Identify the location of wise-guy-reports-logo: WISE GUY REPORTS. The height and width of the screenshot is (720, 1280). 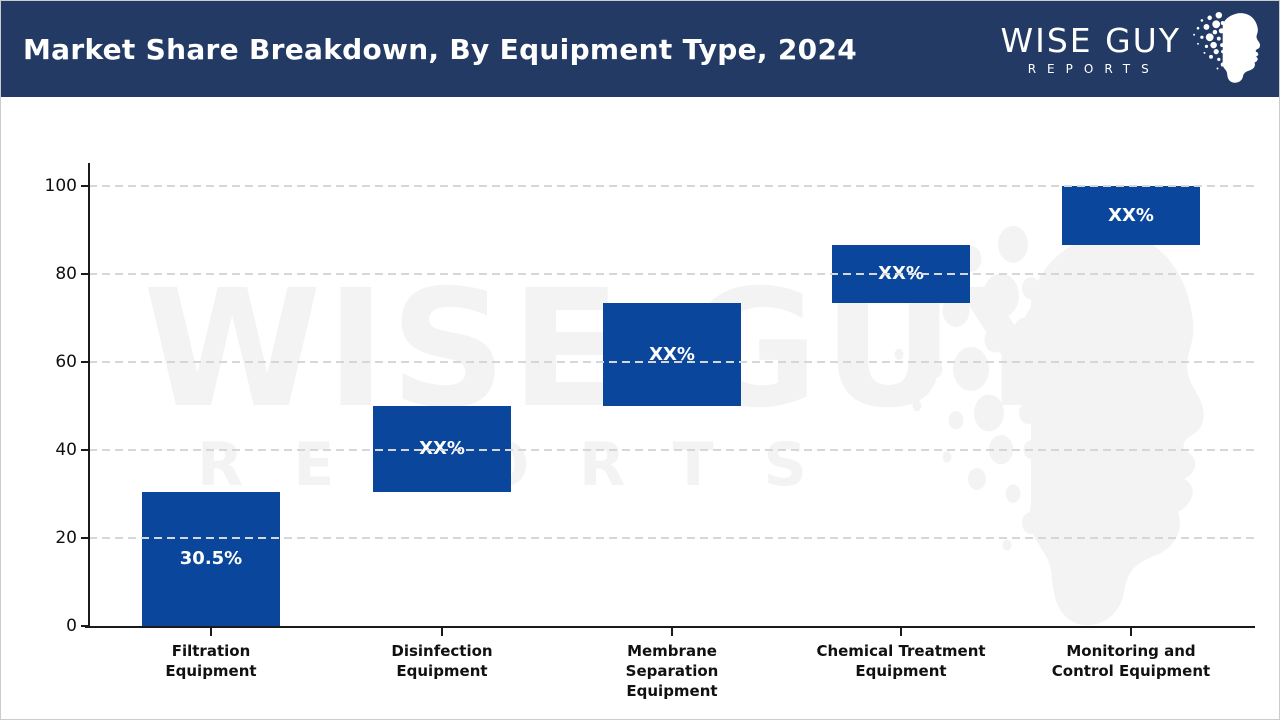
(1131, 49).